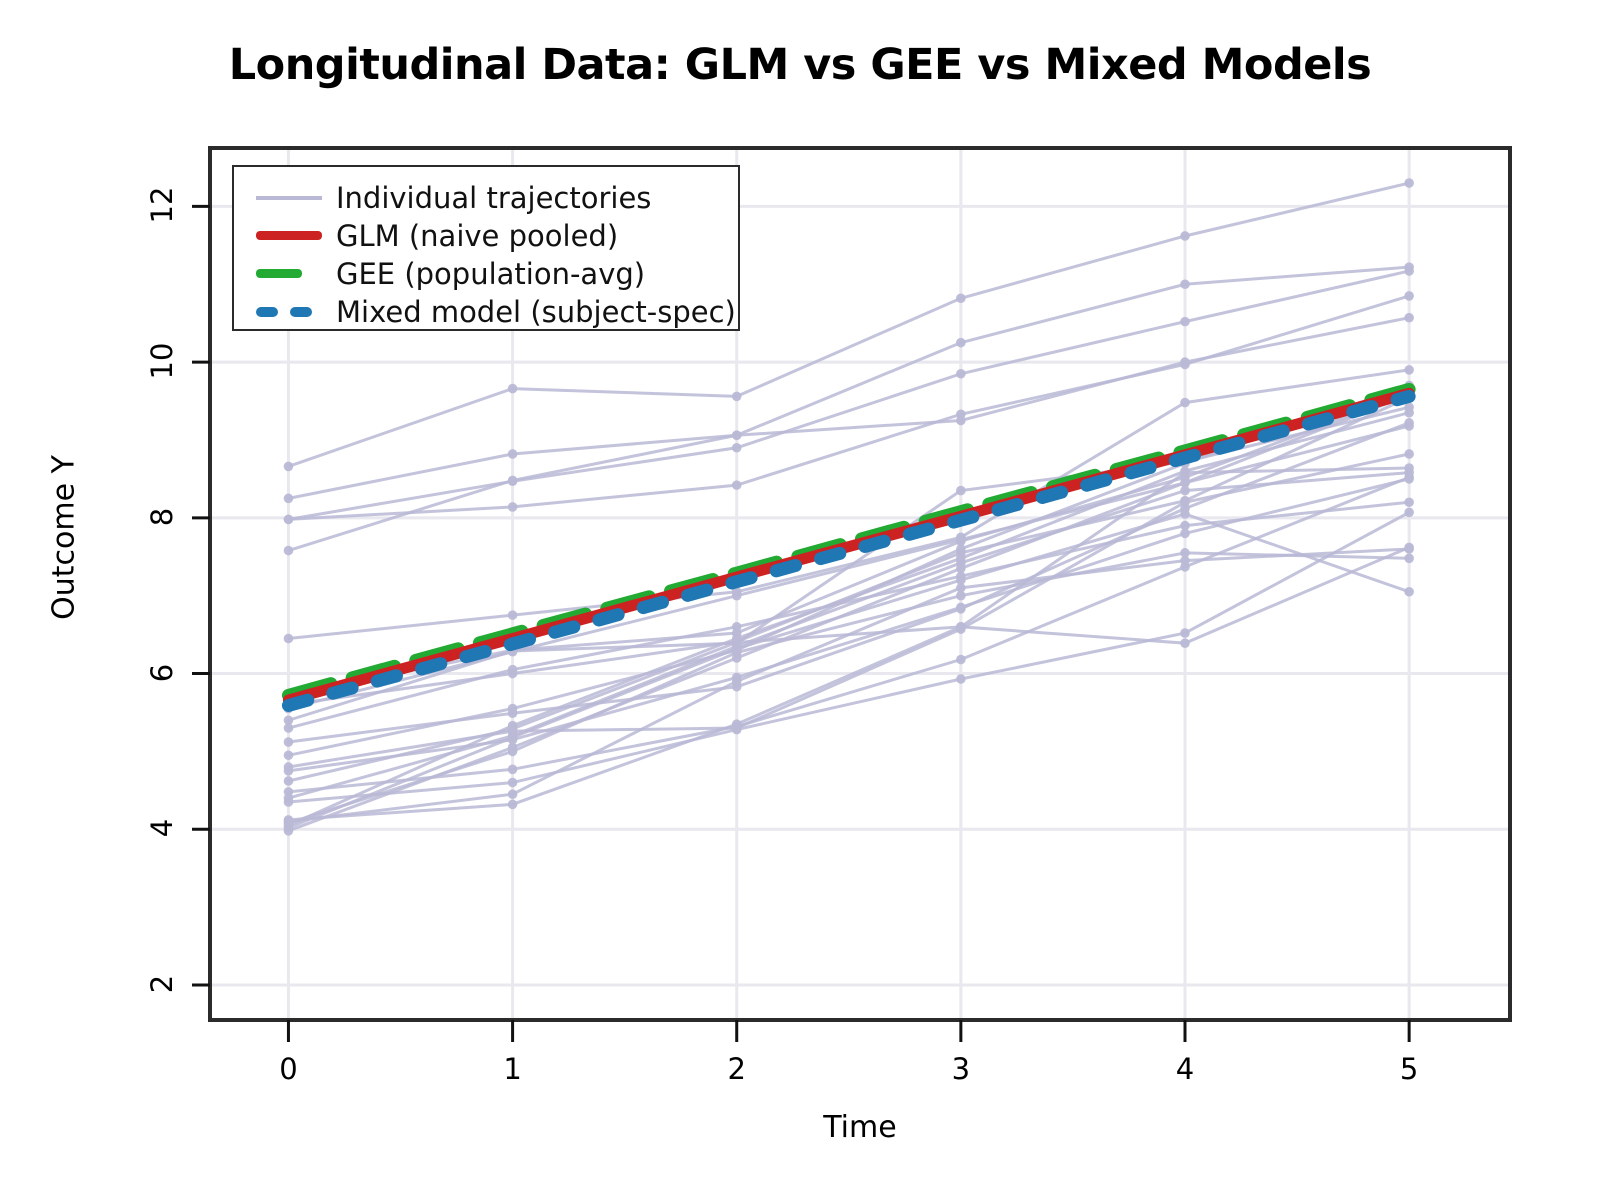  I want to click on y-tick-label: 6, so click(162, 672).